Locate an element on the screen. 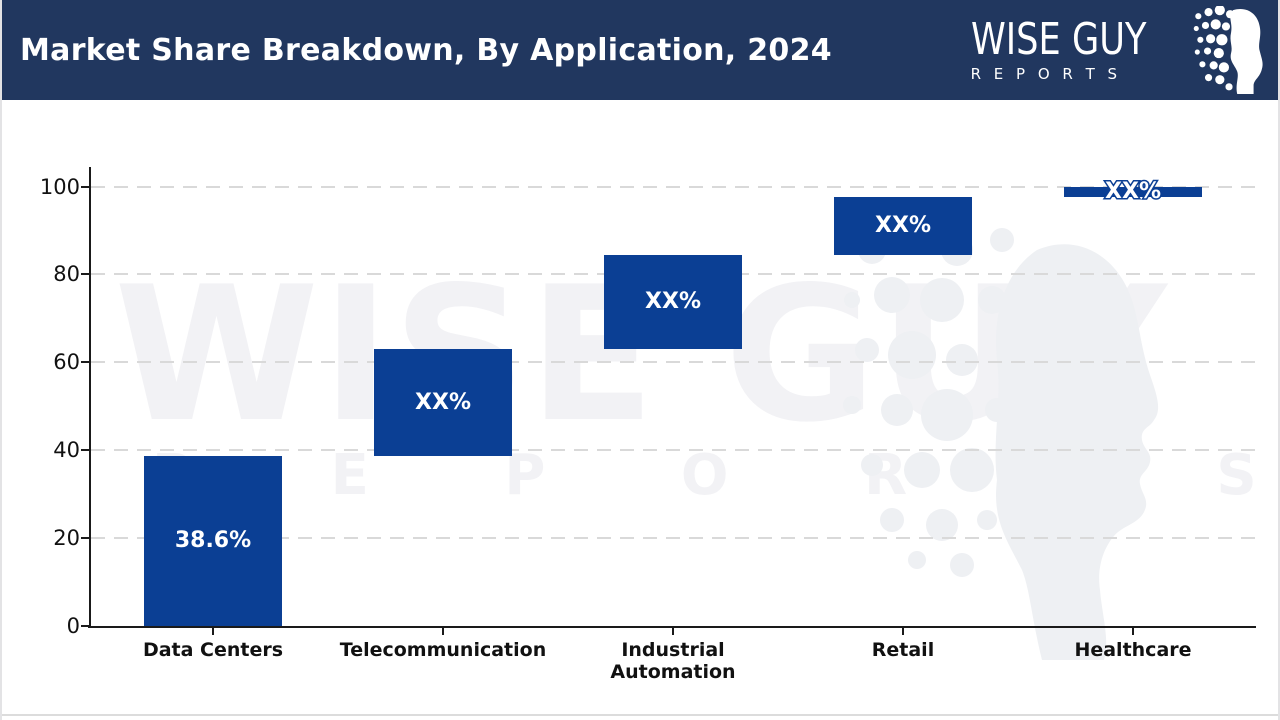 This screenshot has width=1280, height=720. category-label-healthcare: Healthcare is located at coordinates (1133, 650).